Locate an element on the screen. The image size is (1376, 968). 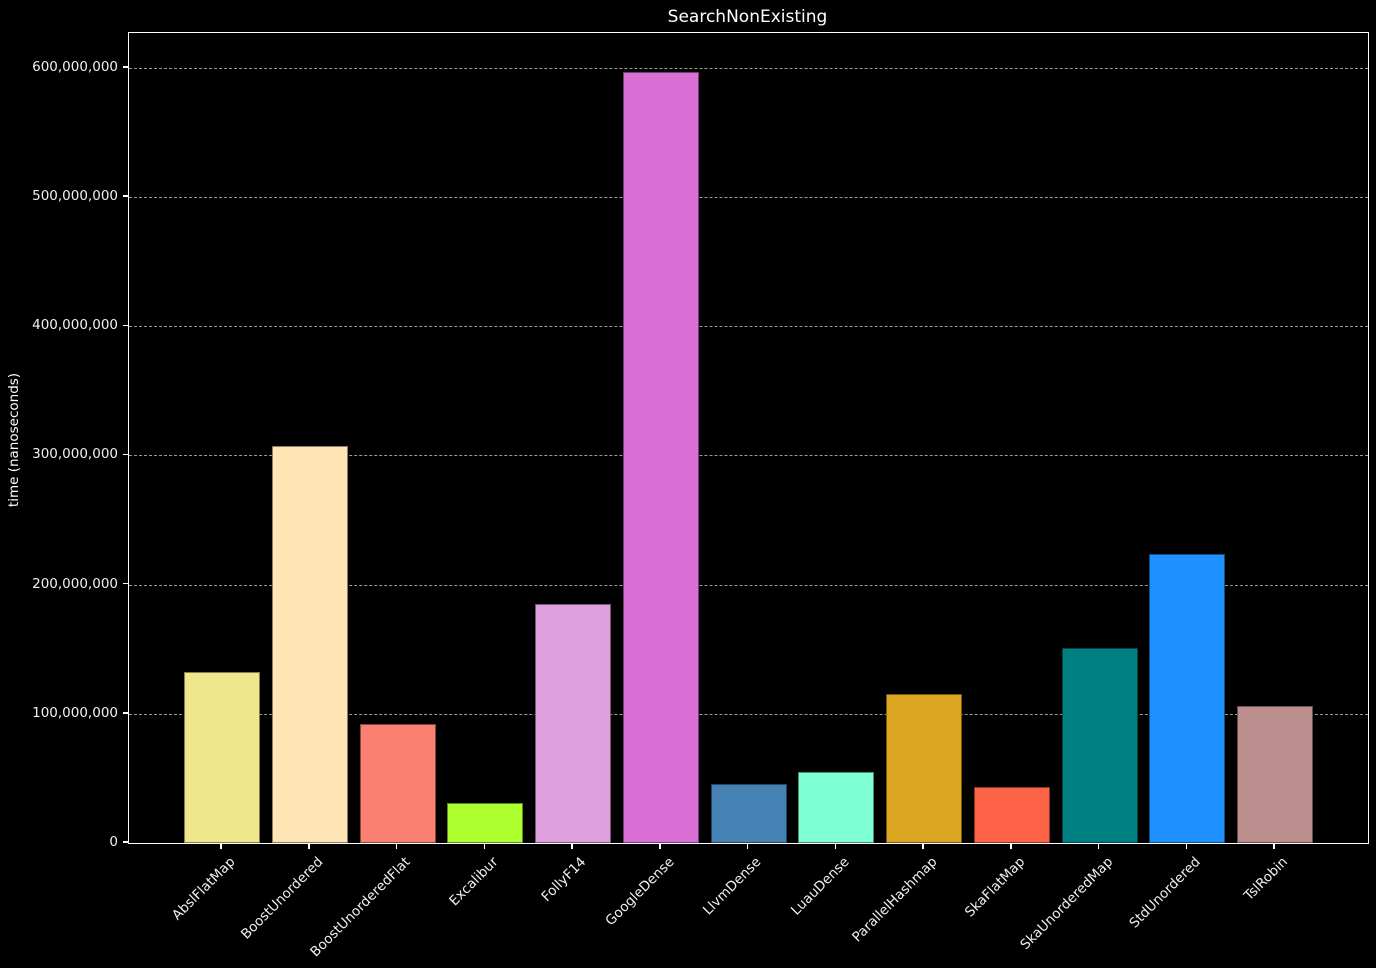
y-tick-label: 500,000,000 is located at coordinates (75, 196).